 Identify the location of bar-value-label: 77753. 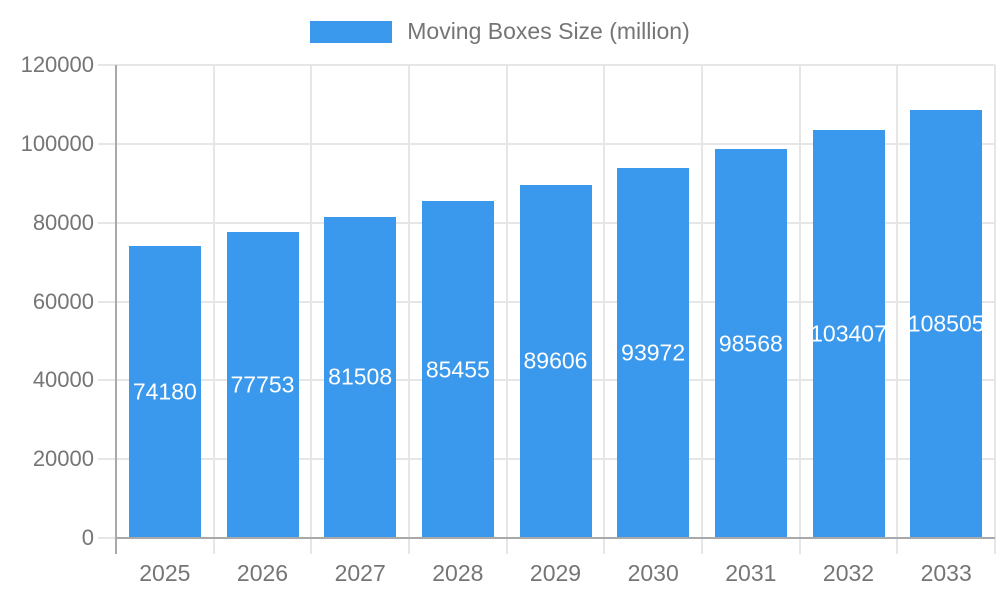
(262, 384).